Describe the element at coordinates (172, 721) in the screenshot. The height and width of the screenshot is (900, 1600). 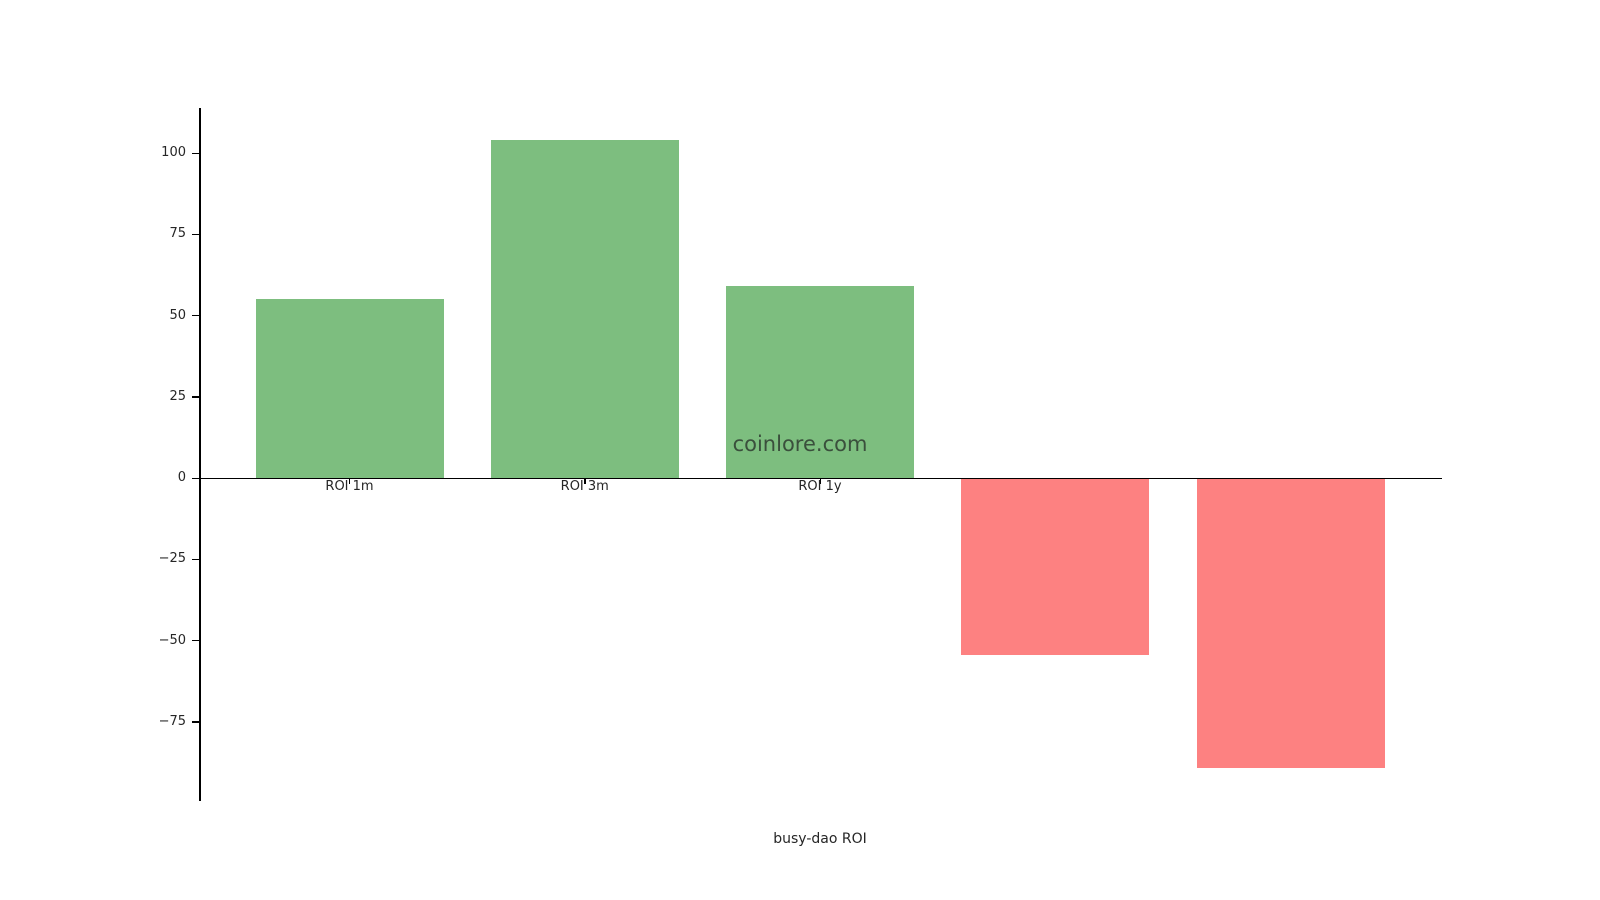
I see `y-tick-label--75: −75` at that location.